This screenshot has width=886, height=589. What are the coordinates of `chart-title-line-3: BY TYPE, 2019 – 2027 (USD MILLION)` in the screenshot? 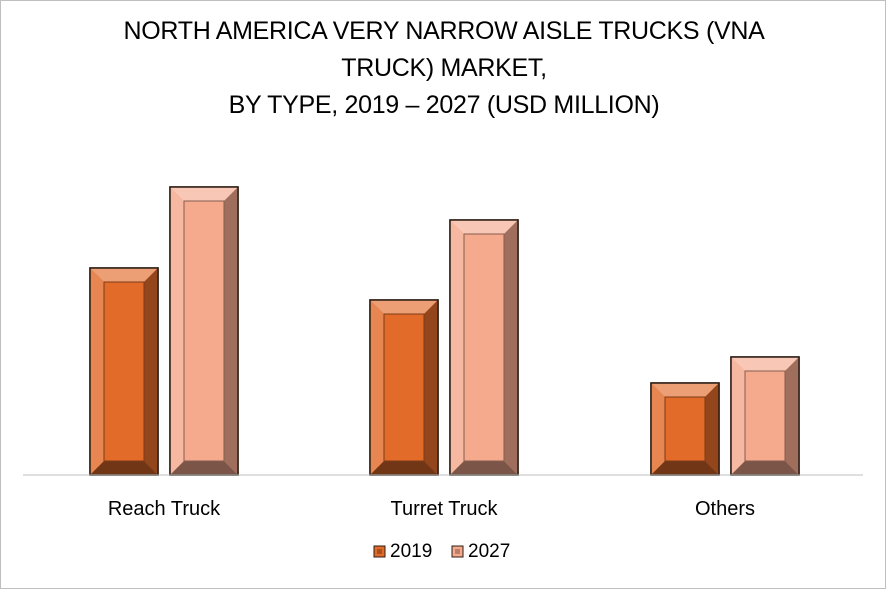 It's located at (444, 105).